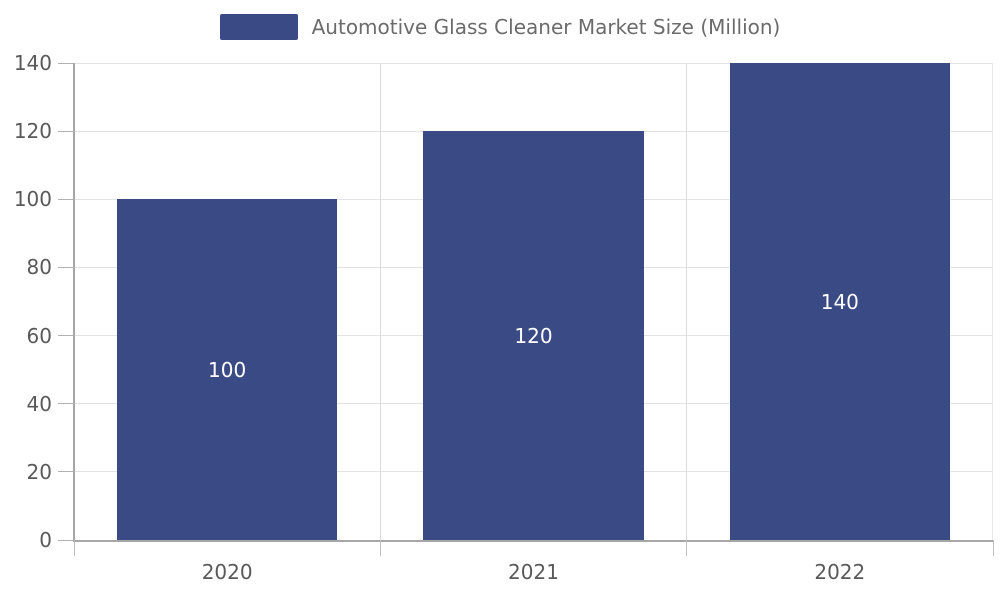 The image size is (1000, 600). Describe the element at coordinates (840, 572) in the screenshot. I see `x-tick-label: 2022` at that location.